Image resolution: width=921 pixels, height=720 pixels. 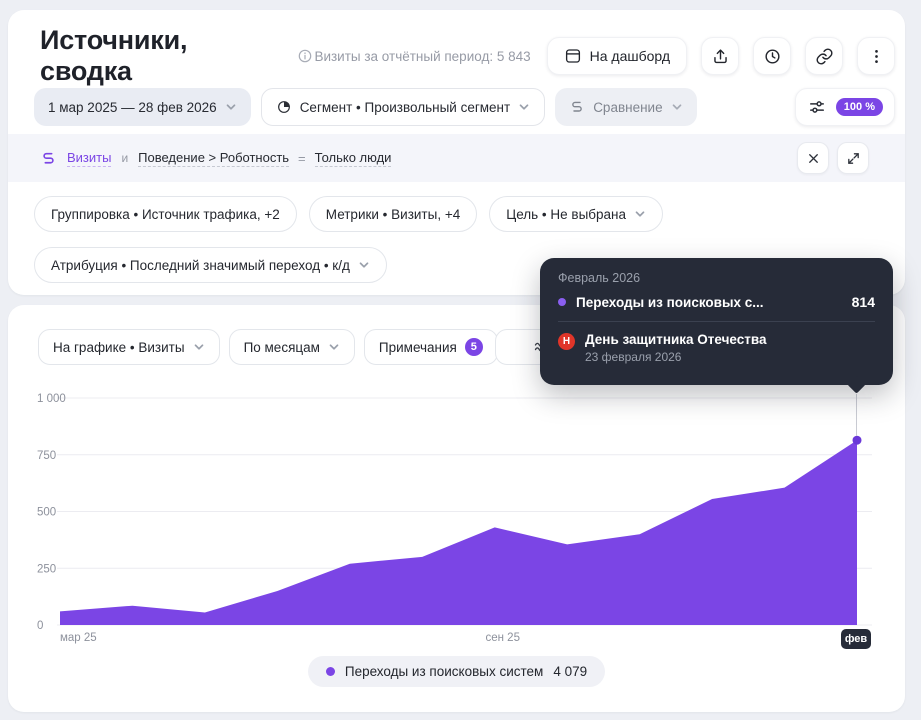 I want to click on history-button, so click(x=772, y=56).